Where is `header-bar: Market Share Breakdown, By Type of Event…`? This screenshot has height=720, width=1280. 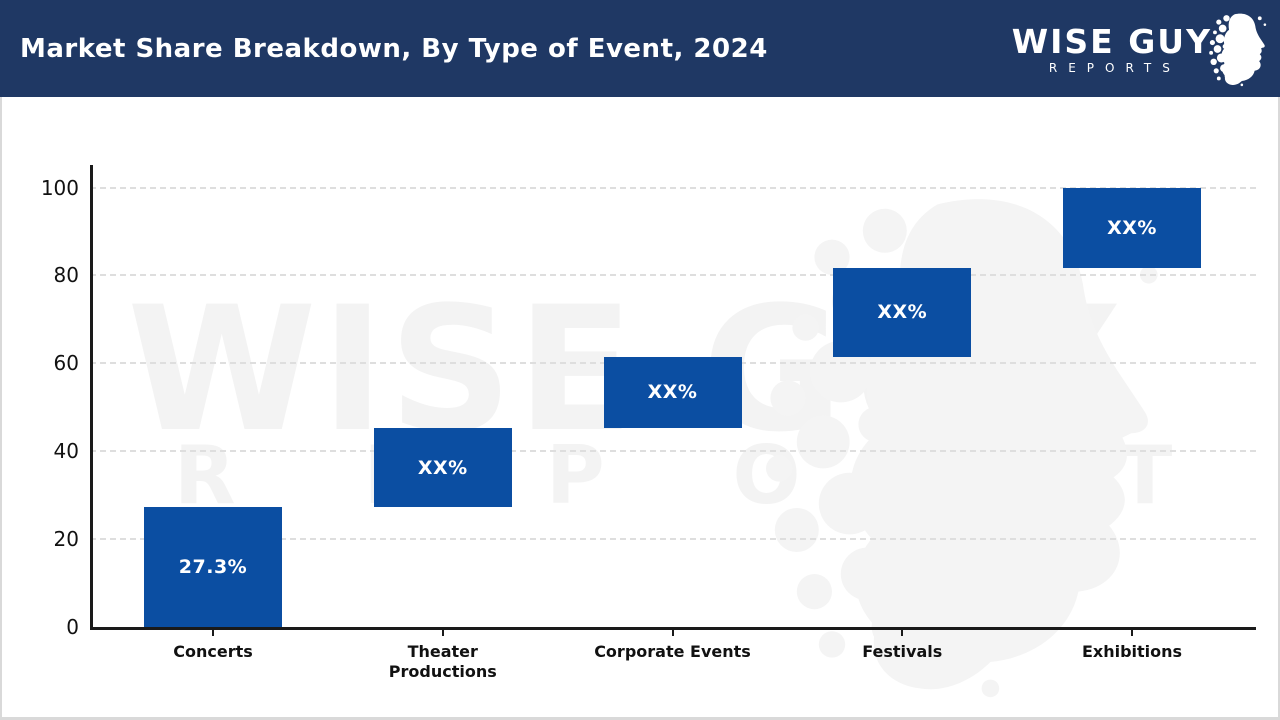
header-bar: Market Share Breakdown, By Type of Event… is located at coordinates (640, 48).